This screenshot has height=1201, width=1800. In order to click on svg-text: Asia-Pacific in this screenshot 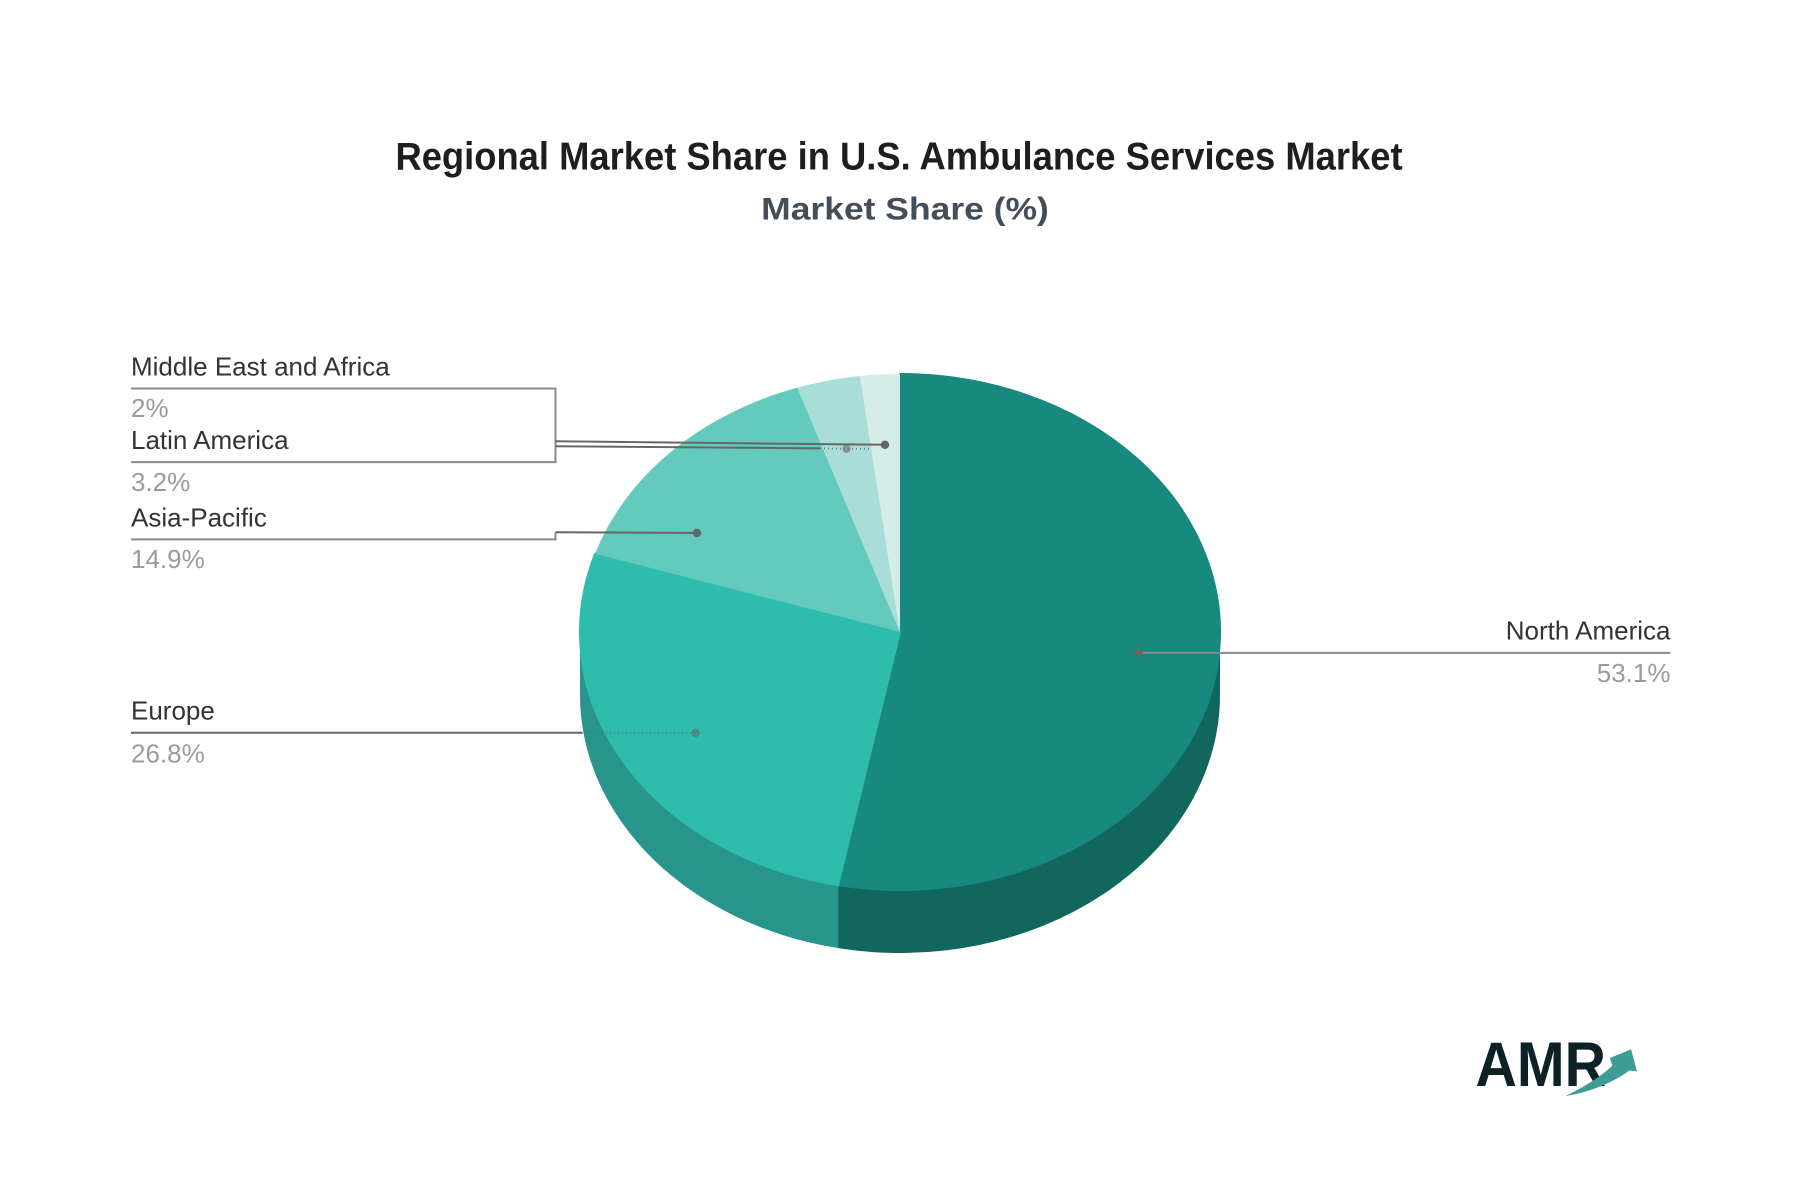, I will do `click(199, 517)`.